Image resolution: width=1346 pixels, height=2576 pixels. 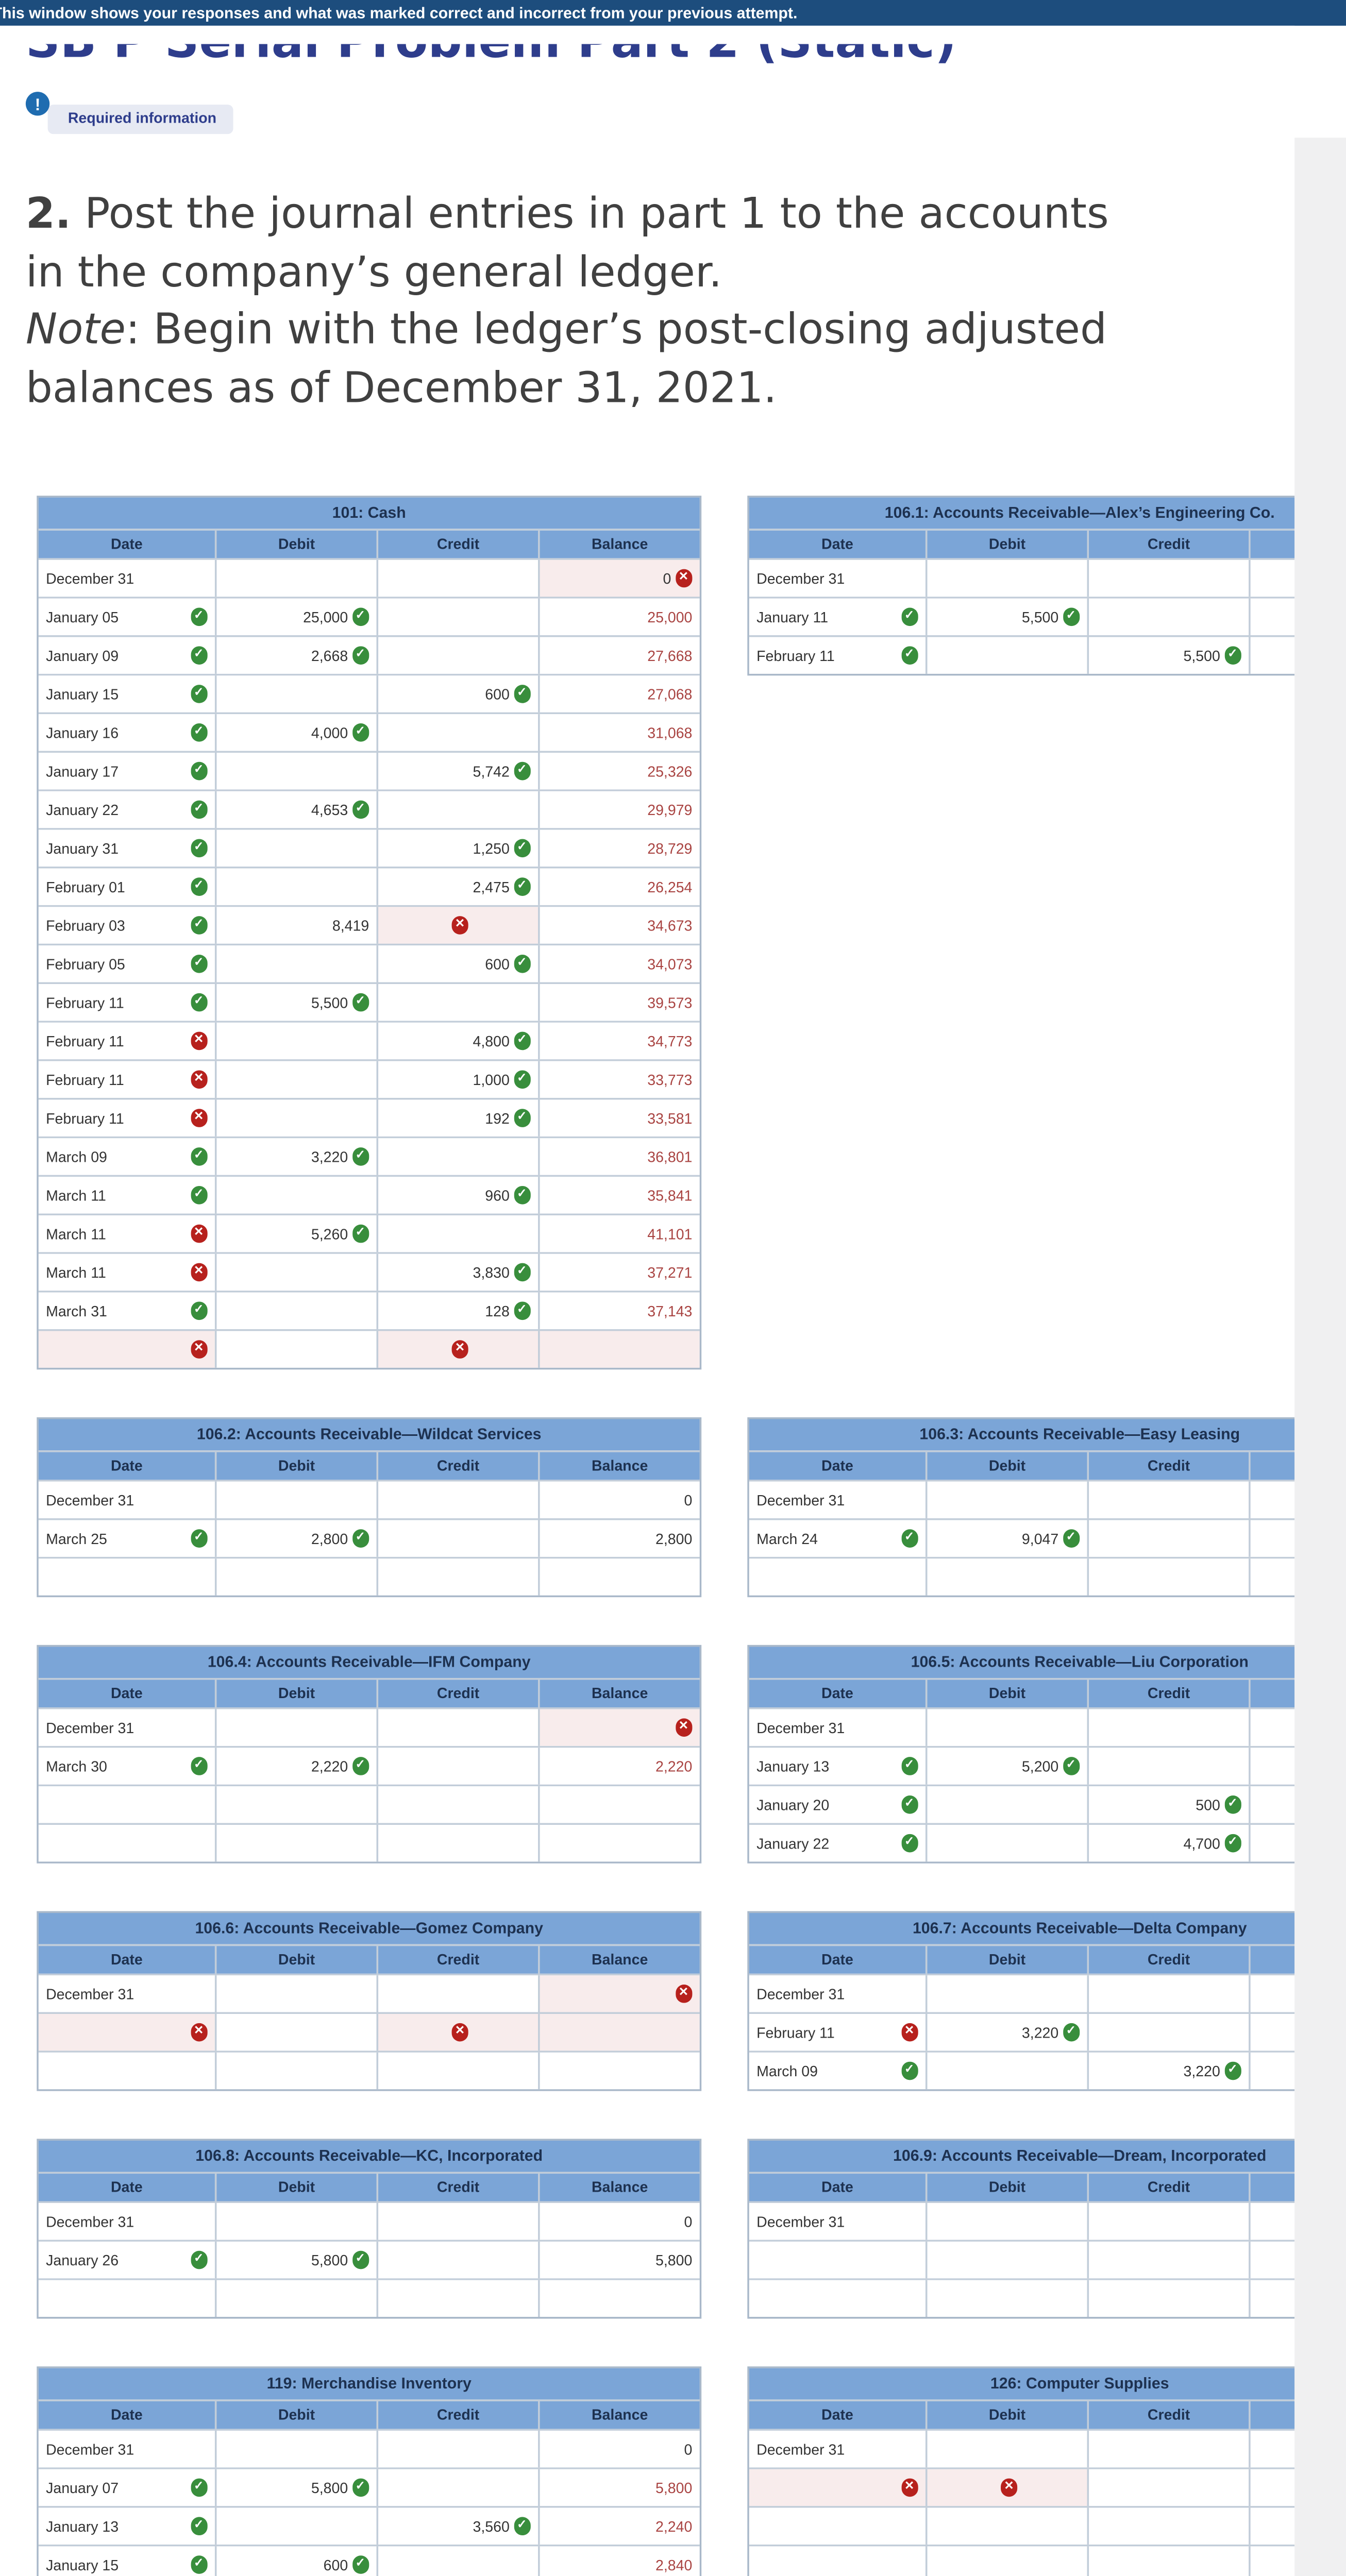 What do you see at coordinates (1022, 654) in the screenshot?
I see `ledger-row: February 11 ✓ 5,500 ✓` at bounding box center [1022, 654].